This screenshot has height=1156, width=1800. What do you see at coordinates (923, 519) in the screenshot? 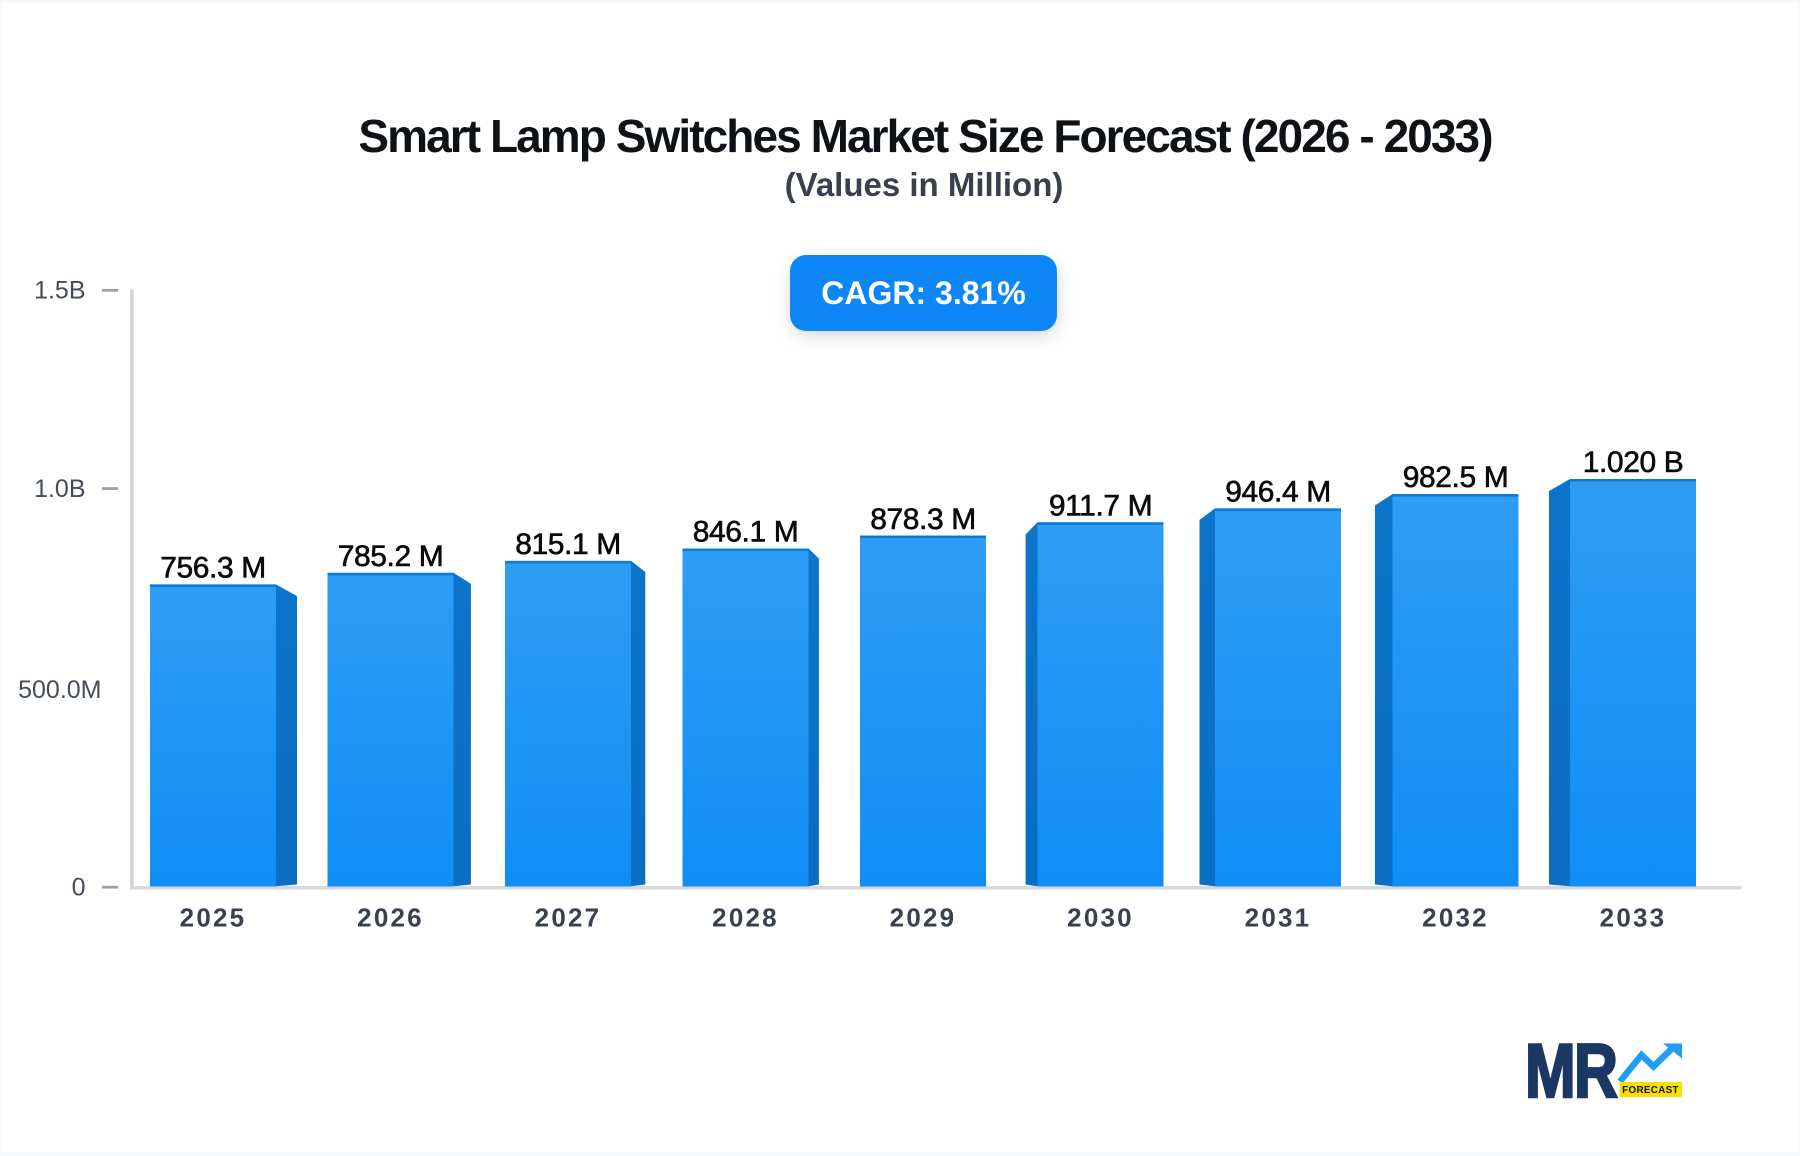
I see `svg-text: 878.3 M` at bounding box center [923, 519].